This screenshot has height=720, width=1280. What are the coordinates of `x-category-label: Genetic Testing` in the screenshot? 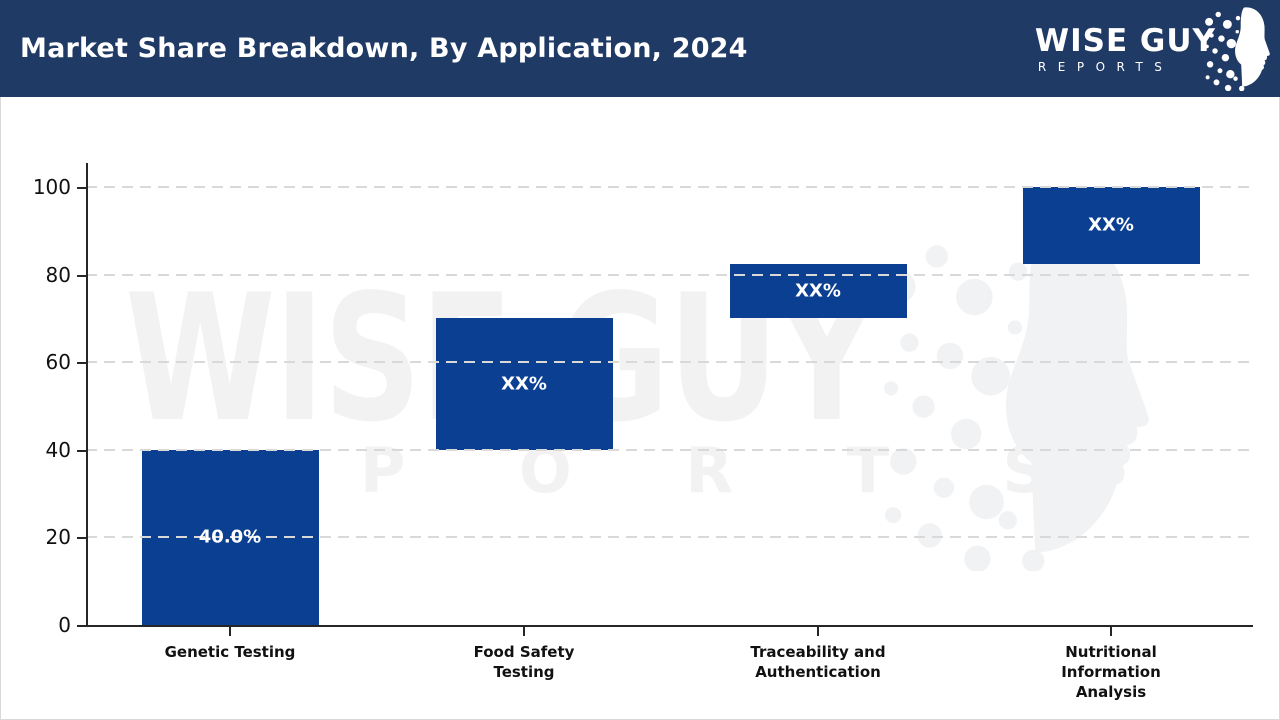 It's located at (230, 652).